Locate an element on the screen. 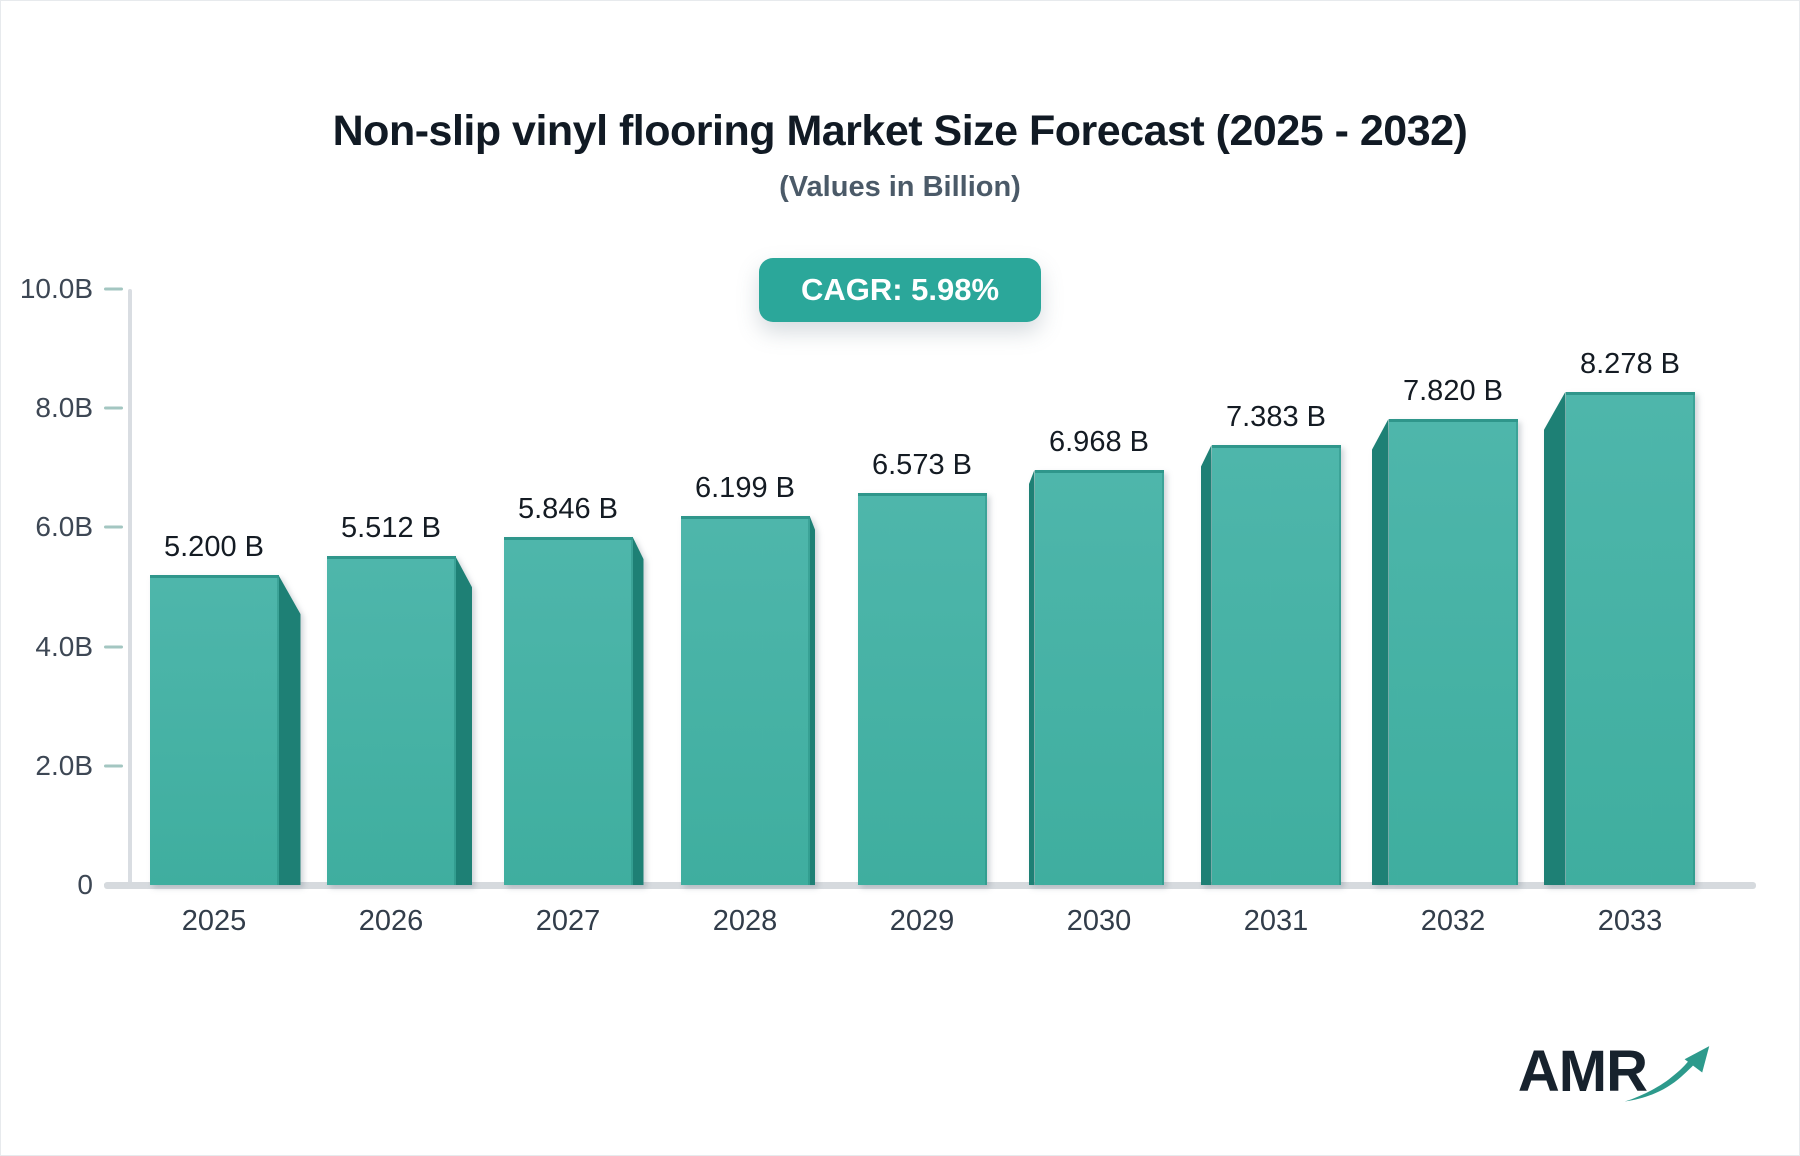 The image size is (1800, 1156). y-tick-label: 0 is located at coordinates (85, 884).